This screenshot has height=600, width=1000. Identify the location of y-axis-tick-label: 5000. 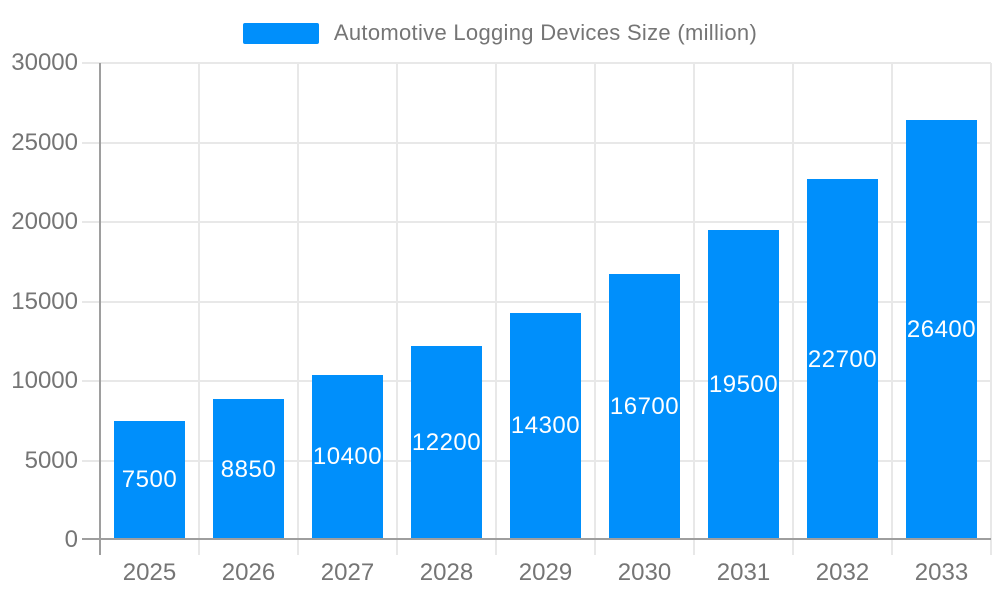
(51, 460).